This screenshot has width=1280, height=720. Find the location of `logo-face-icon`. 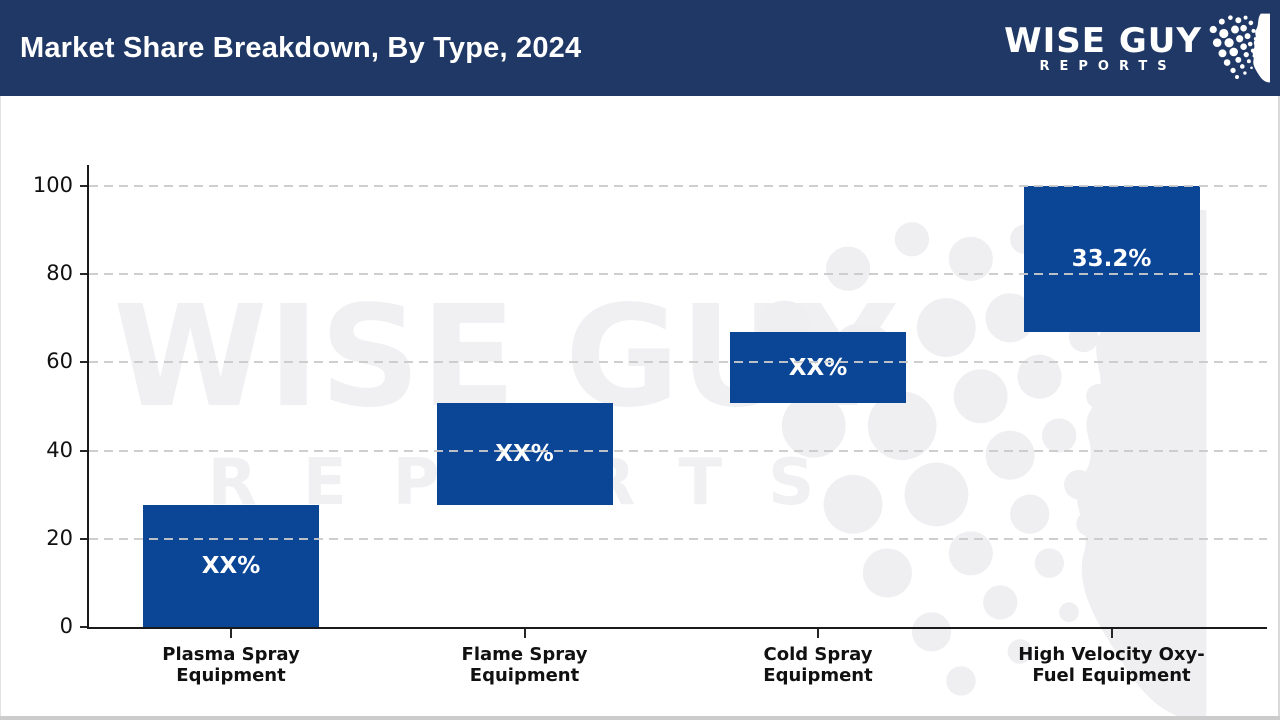

logo-face-icon is located at coordinates (1239, 48).